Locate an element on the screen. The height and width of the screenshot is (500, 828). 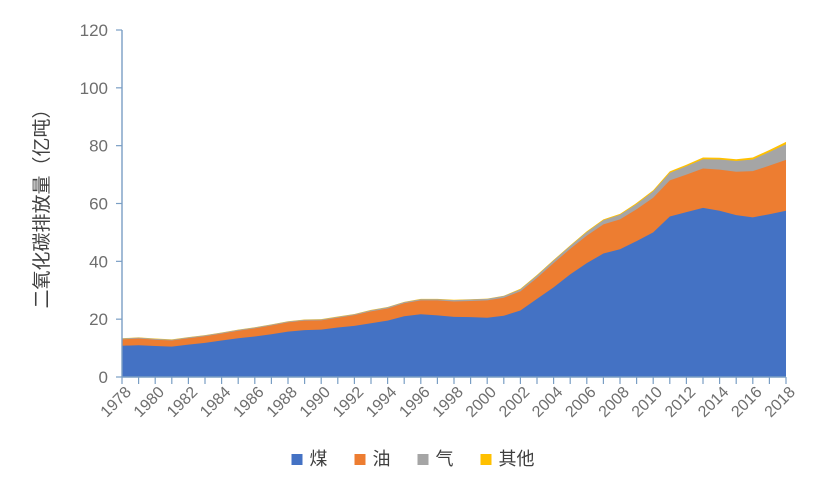
y-tick-label: 60 is located at coordinates (98, 204).